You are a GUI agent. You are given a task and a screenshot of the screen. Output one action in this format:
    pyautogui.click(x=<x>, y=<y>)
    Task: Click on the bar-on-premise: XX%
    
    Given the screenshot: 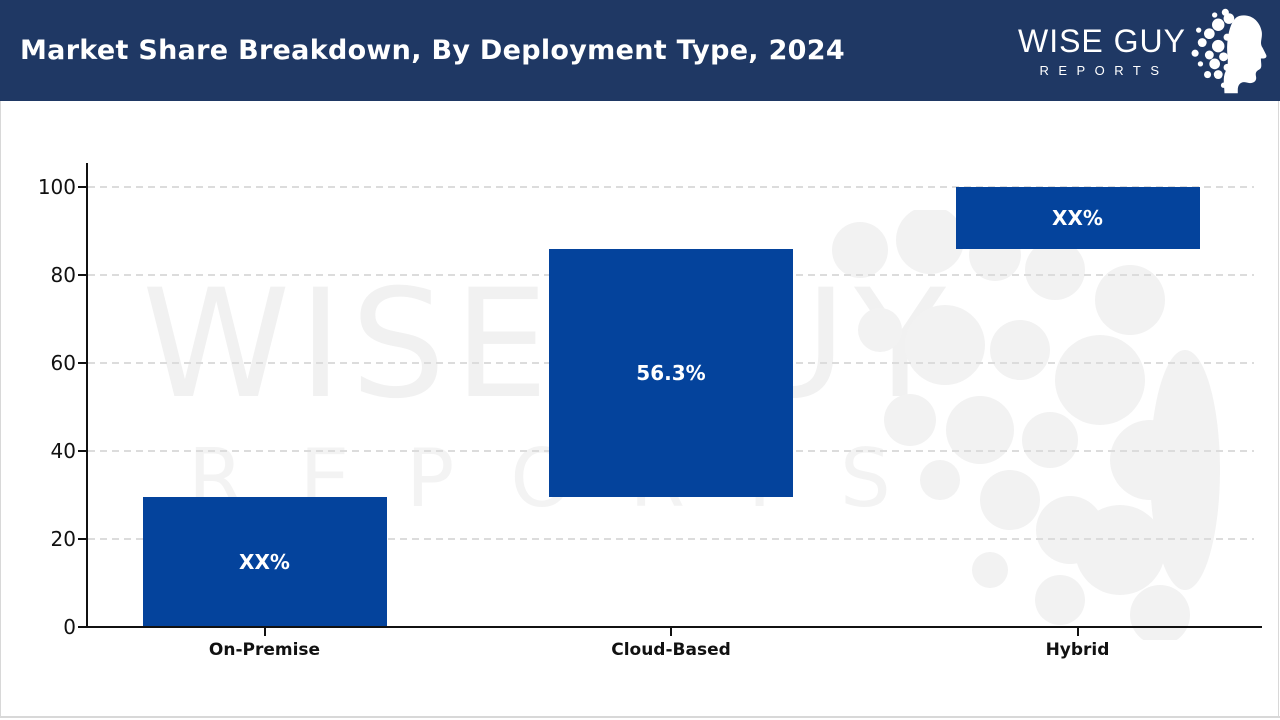 What is the action you would take?
    pyautogui.click(x=264, y=562)
    